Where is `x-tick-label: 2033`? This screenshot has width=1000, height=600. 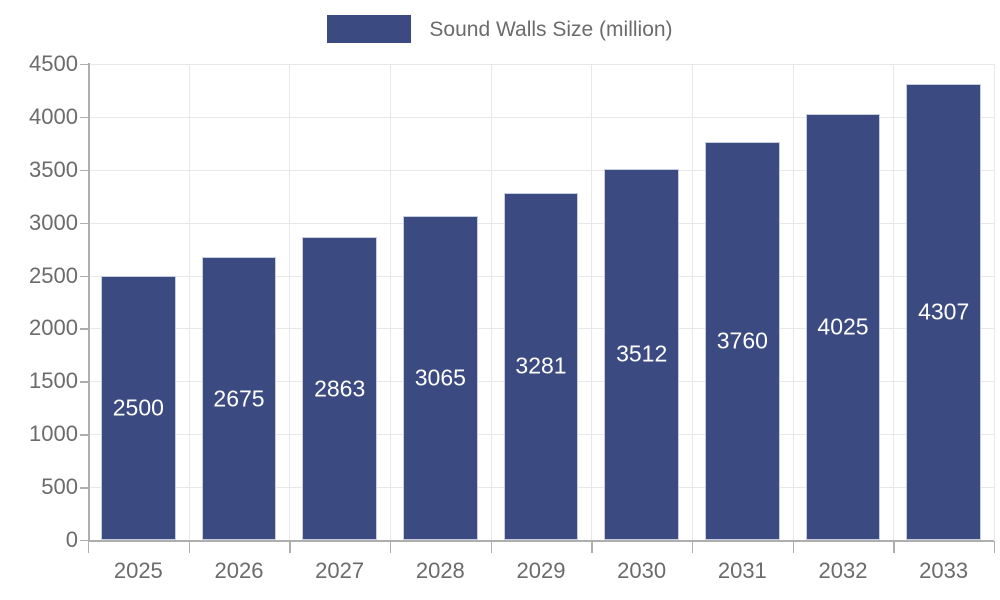 x-tick-label: 2033 is located at coordinates (944, 570).